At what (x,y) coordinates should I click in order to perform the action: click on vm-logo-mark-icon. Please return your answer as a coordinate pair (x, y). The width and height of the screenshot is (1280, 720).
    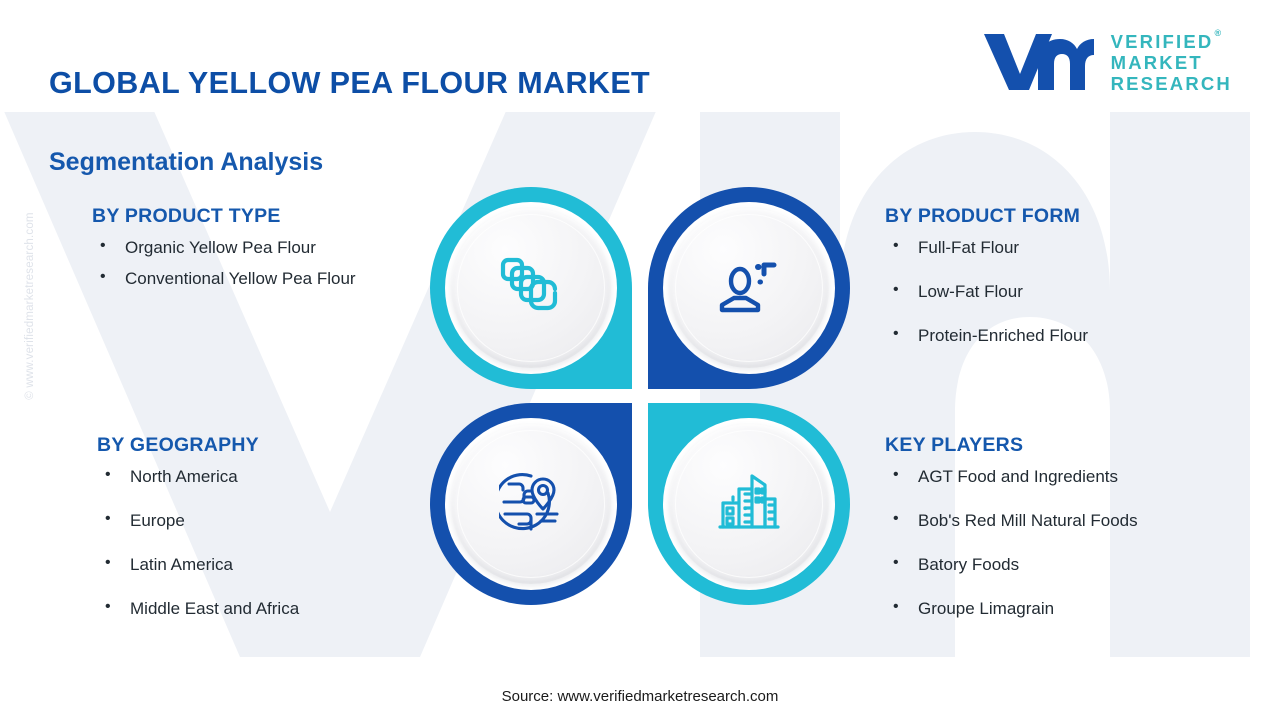
    Looking at the image, I should click on (1039, 63).